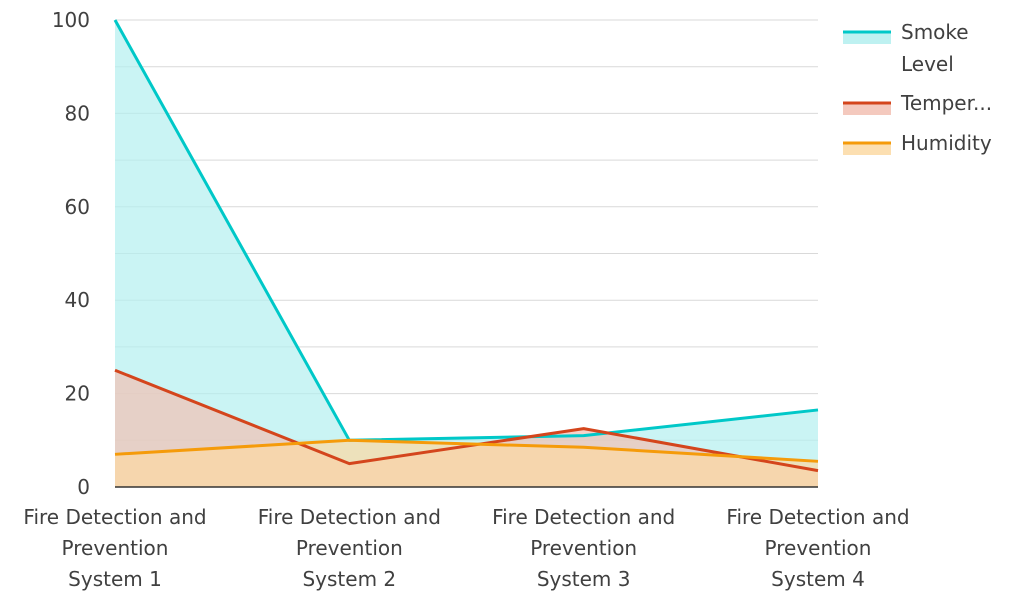 This screenshot has height=592, width=1011. I want to click on y-tick-label: 0, so click(83, 487).